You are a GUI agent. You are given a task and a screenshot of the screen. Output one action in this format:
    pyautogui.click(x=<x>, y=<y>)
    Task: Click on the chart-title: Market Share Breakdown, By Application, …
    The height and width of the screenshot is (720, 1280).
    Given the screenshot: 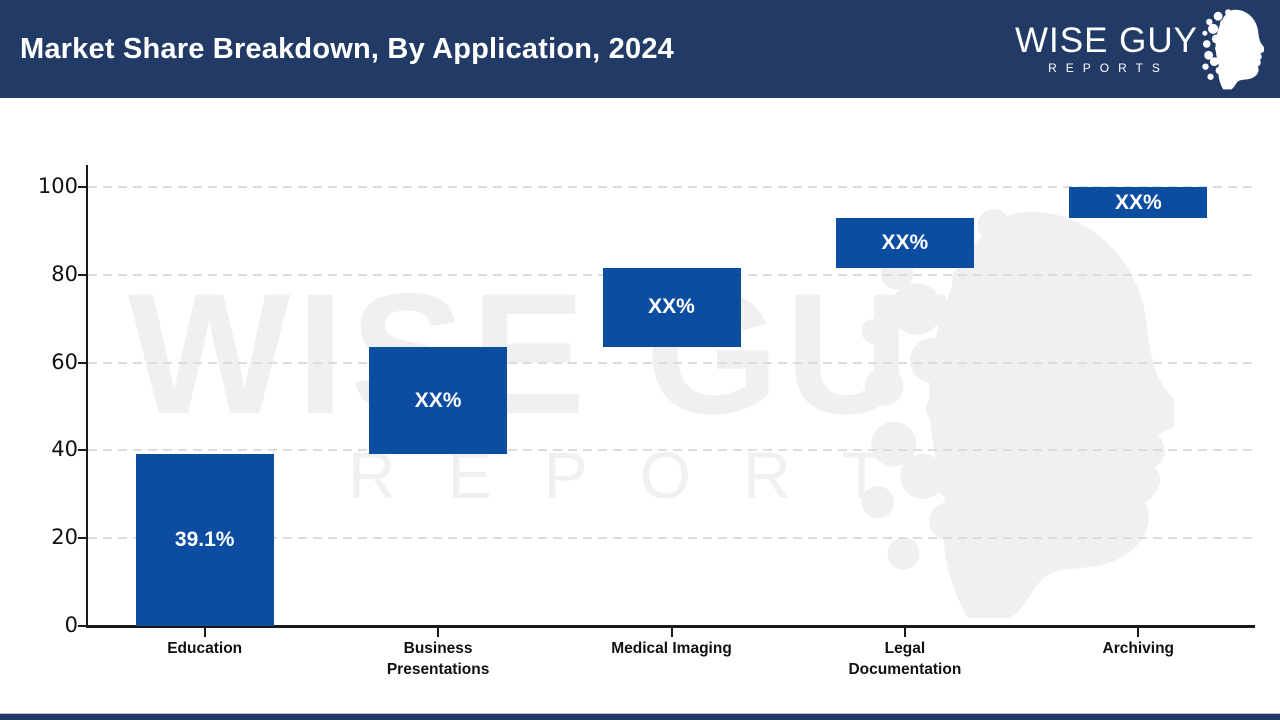 What is the action you would take?
    pyautogui.click(x=347, y=49)
    